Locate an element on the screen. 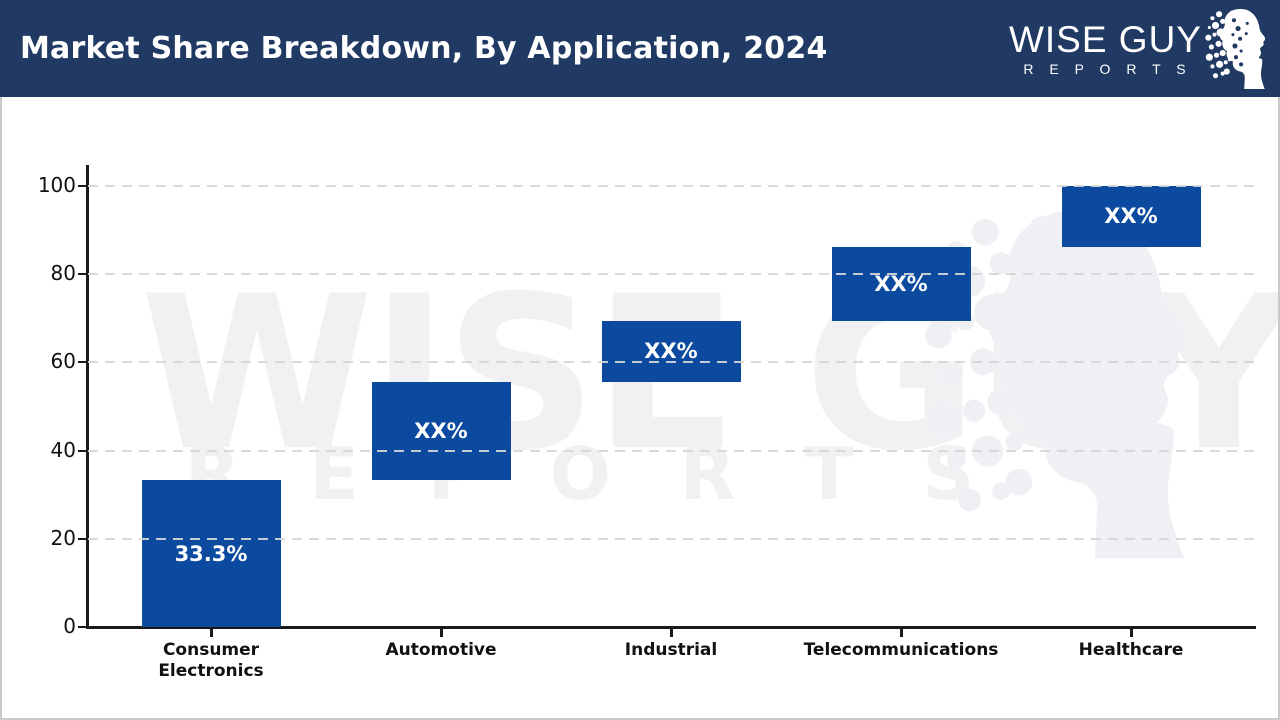 The height and width of the screenshot is (720, 1280). x-category-label-line: Healthcare is located at coordinates (1131, 650).